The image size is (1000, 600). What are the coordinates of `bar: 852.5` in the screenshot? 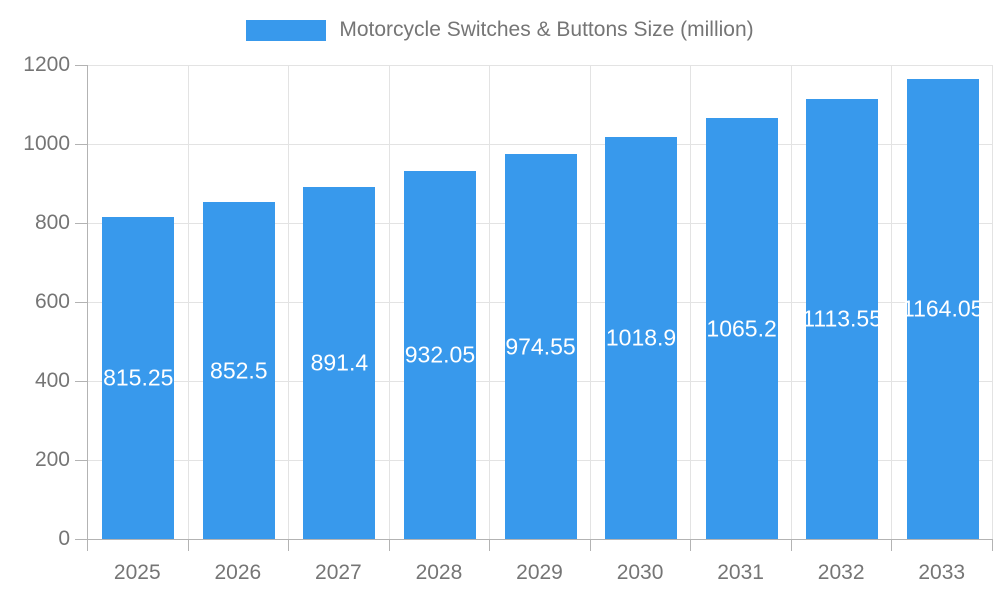 It's located at (238, 370).